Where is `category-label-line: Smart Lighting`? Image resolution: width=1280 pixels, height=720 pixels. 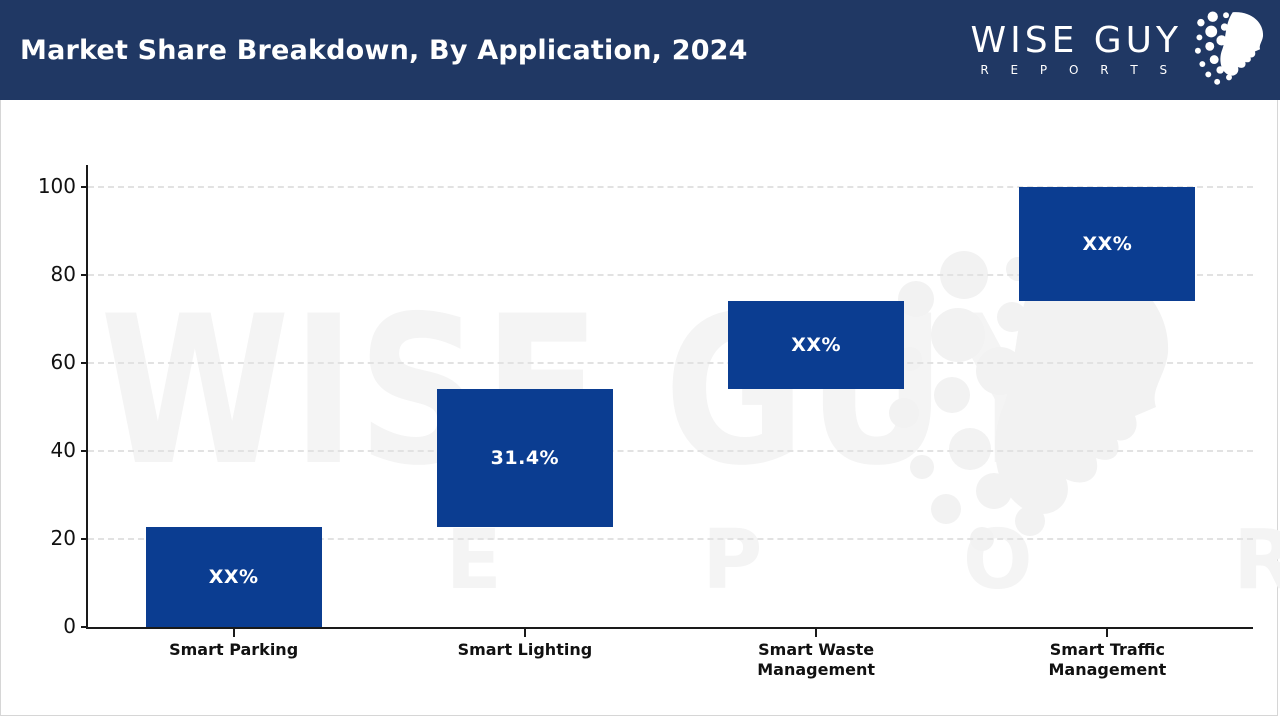
category-label-line: Smart Lighting is located at coordinates (525, 649).